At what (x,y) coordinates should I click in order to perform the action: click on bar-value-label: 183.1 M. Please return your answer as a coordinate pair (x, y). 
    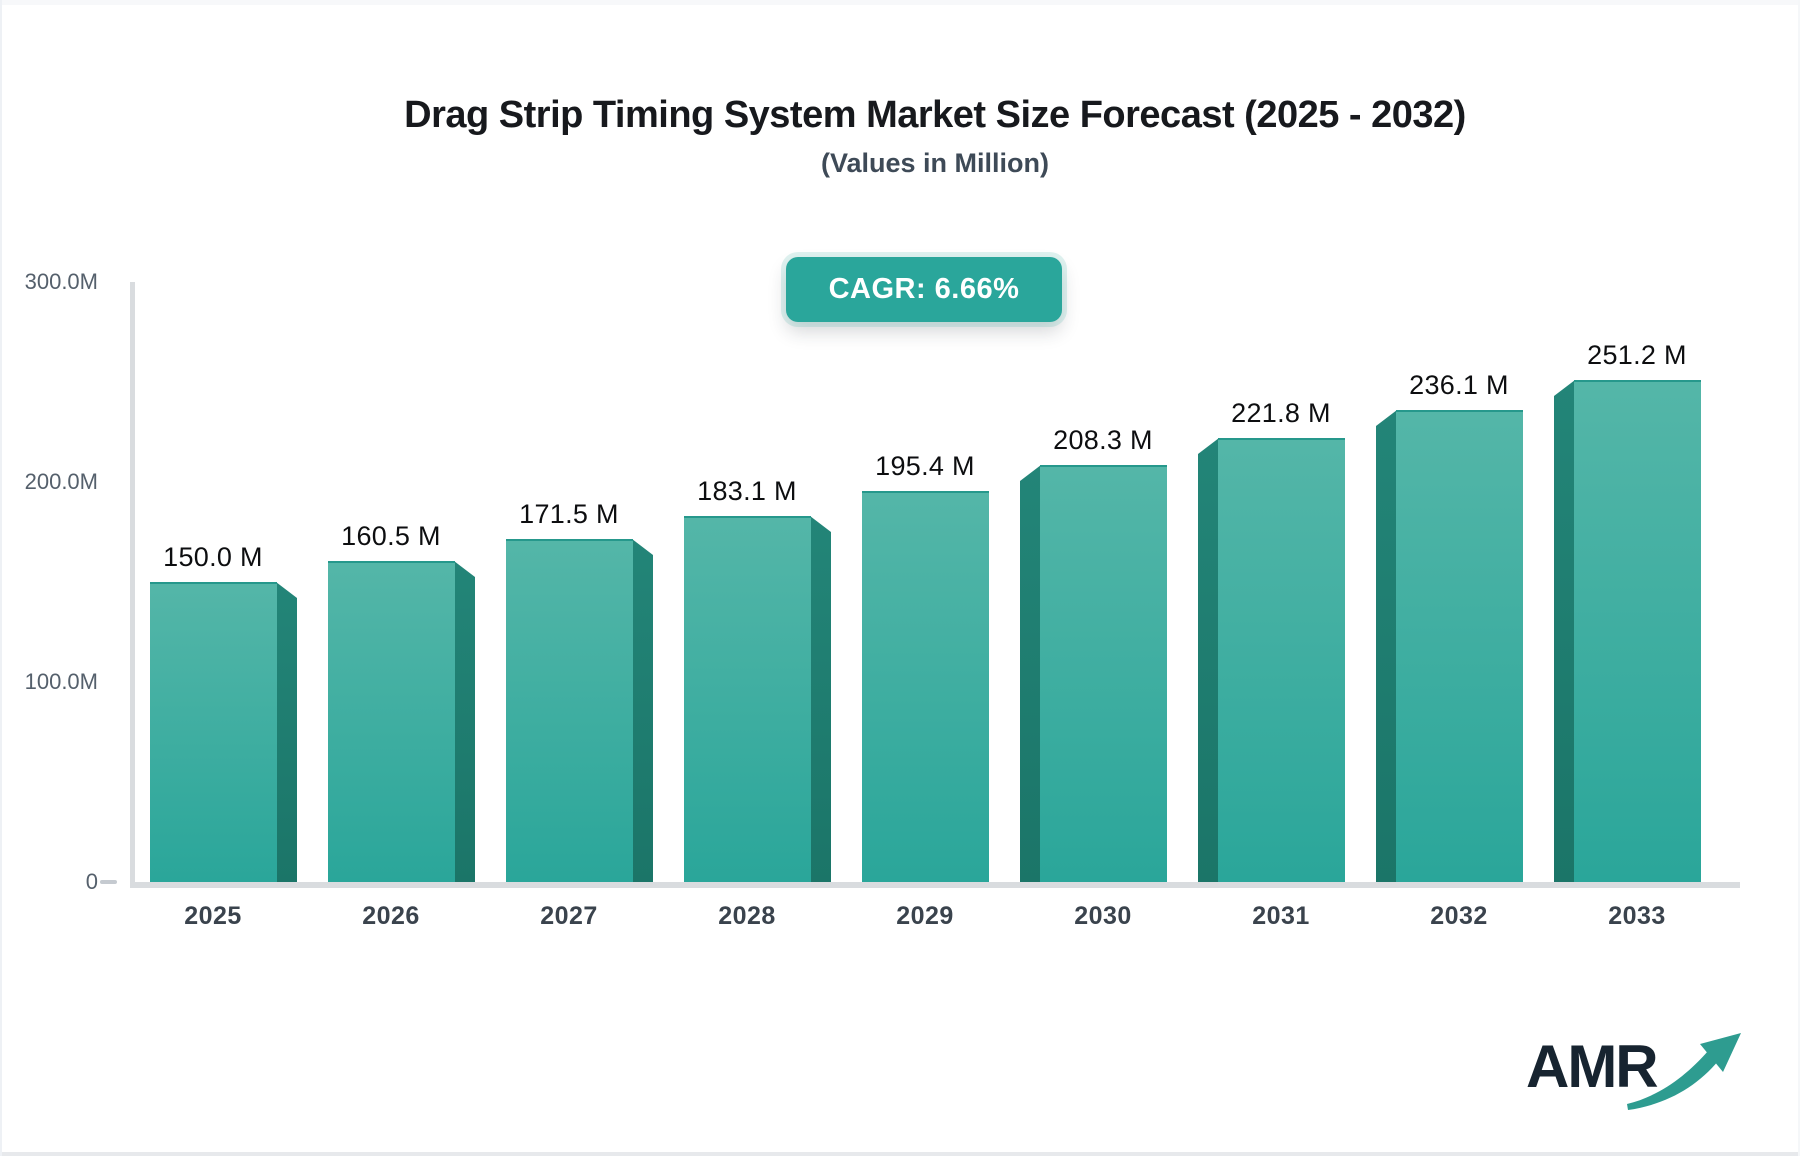
    Looking at the image, I should click on (747, 491).